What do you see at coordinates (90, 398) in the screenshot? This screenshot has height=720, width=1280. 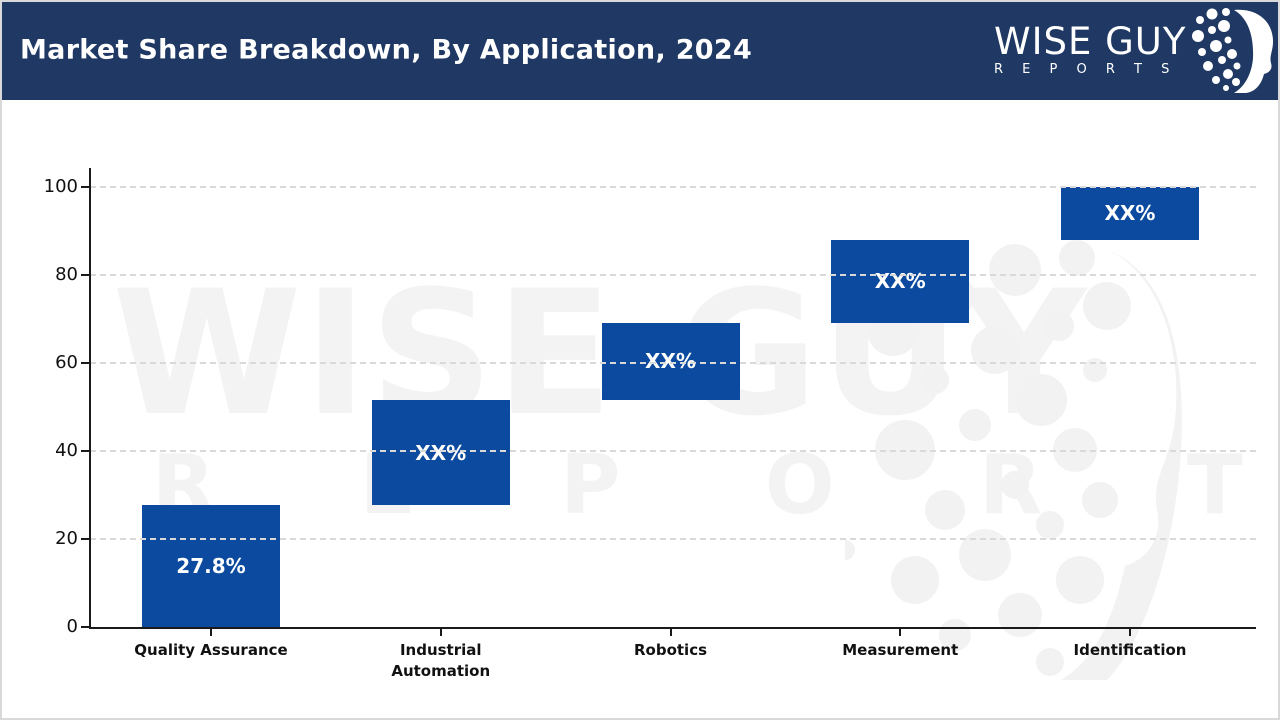 I see `y-axis-line` at bounding box center [90, 398].